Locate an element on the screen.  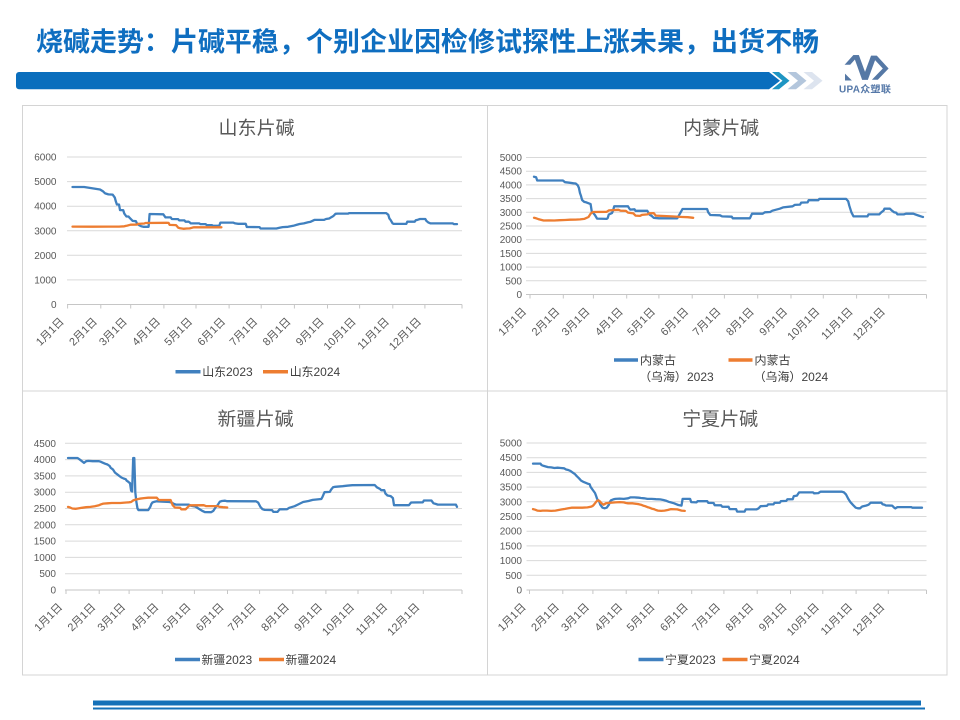
svg-text: 新疆片碱 is located at coordinates (255, 420).